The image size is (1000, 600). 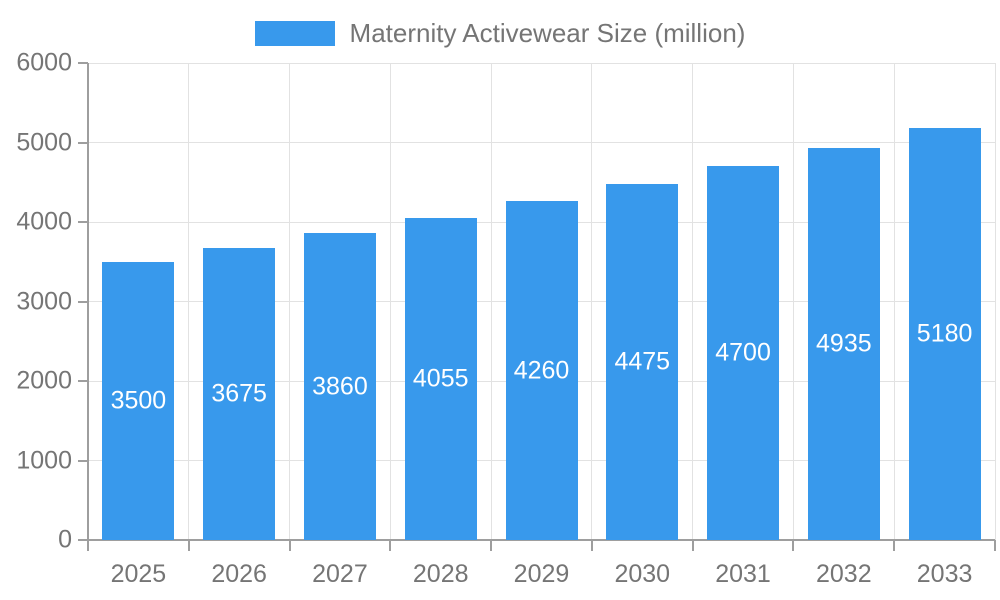 What do you see at coordinates (44, 301) in the screenshot?
I see `y-axis-label: 3000` at bounding box center [44, 301].